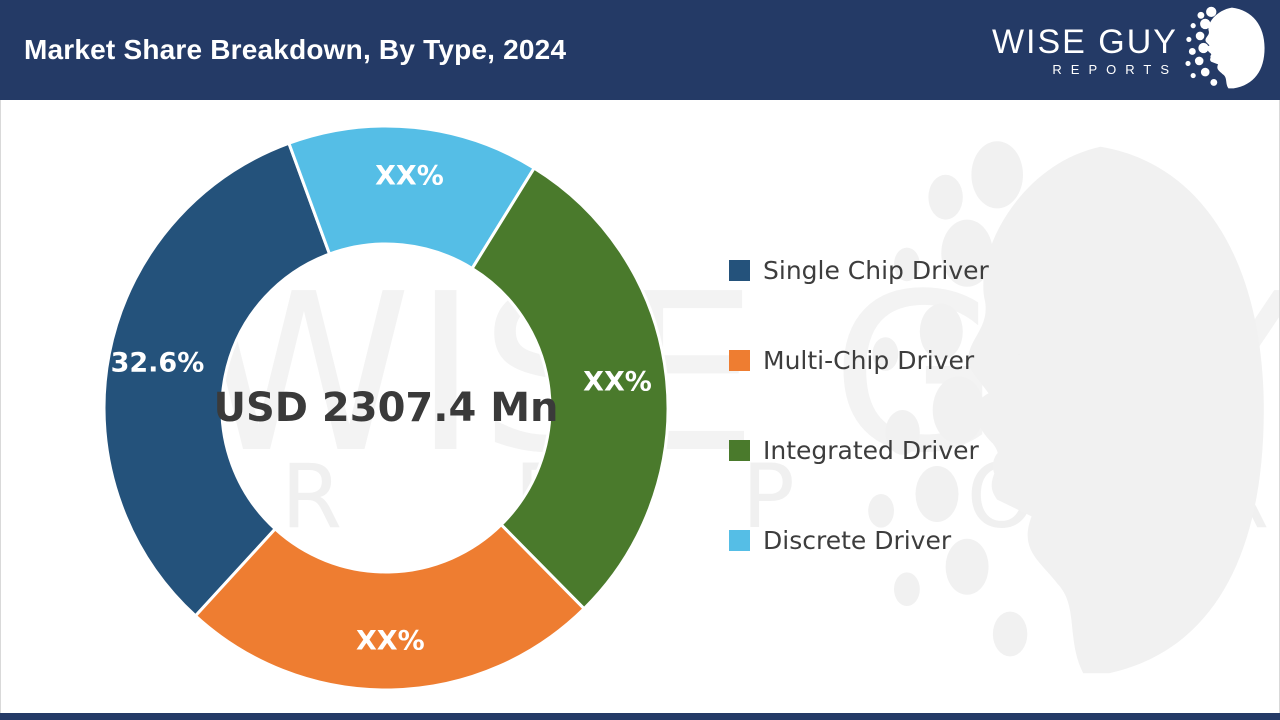 The height and width of the screenshot is (720, 1280). What do you see at coordinates (617, 381) in the screenshot?
I see `segment-label-integrated-driver: XX%` at bounding box center [617, 381].